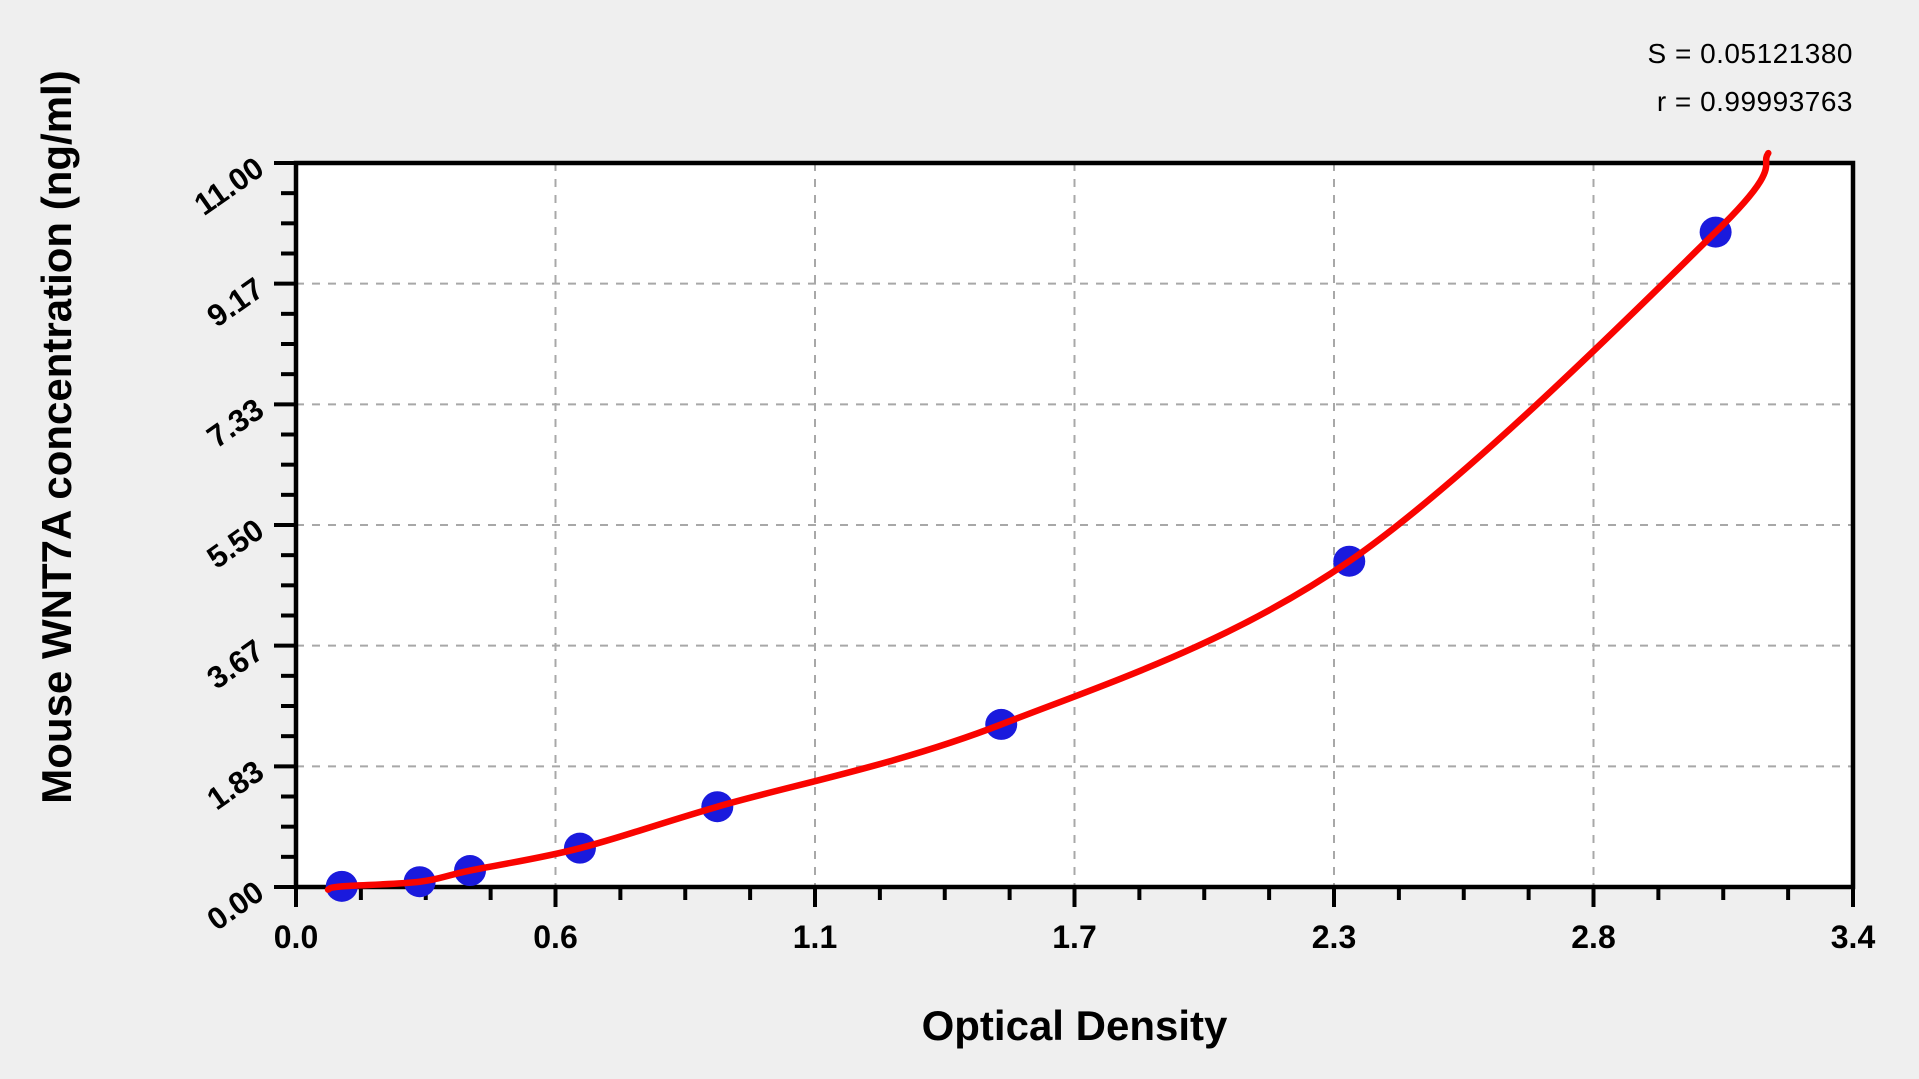  I want to click on y-tick-label: 7.33, so click(236, 422).